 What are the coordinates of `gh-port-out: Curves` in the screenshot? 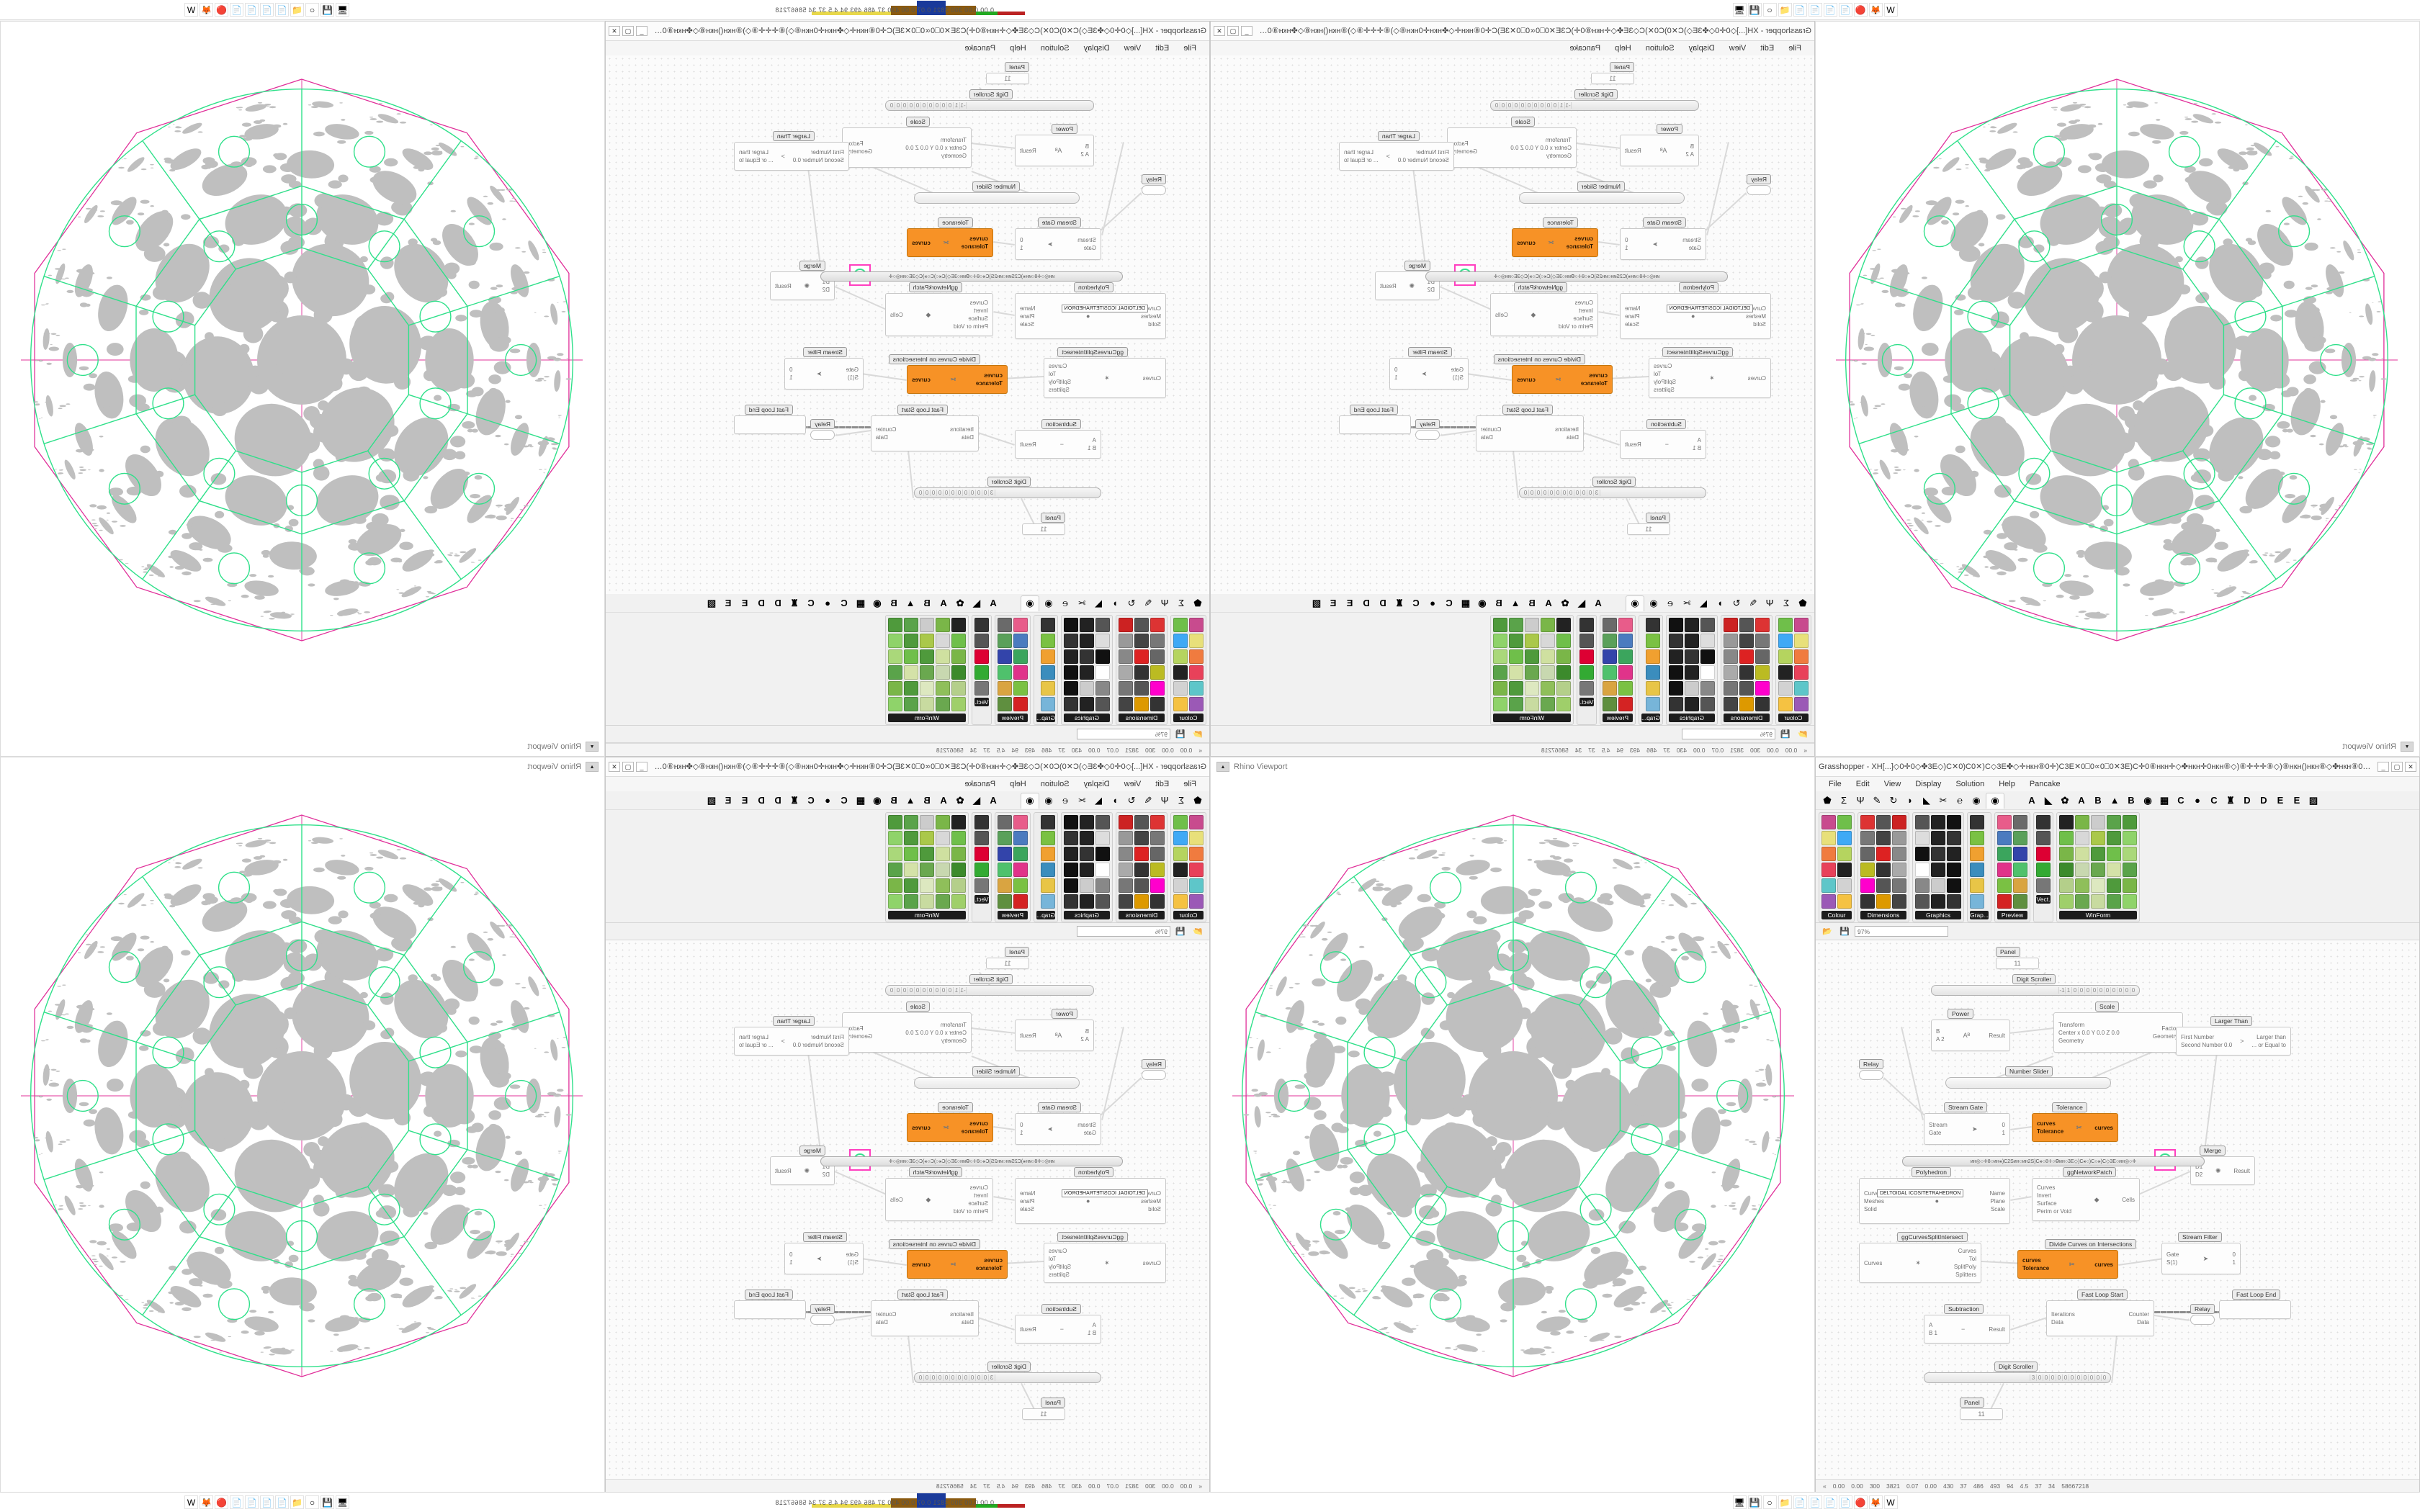 It's located at (1967, 1251).